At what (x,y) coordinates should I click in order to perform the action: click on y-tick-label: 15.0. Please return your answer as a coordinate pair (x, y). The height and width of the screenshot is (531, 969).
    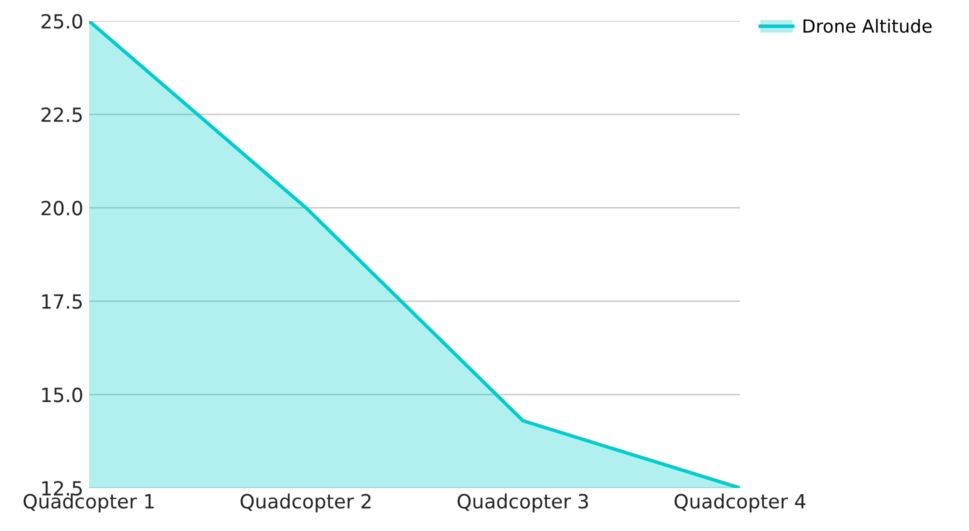
    Looking at the image, I should click on (62, 395).